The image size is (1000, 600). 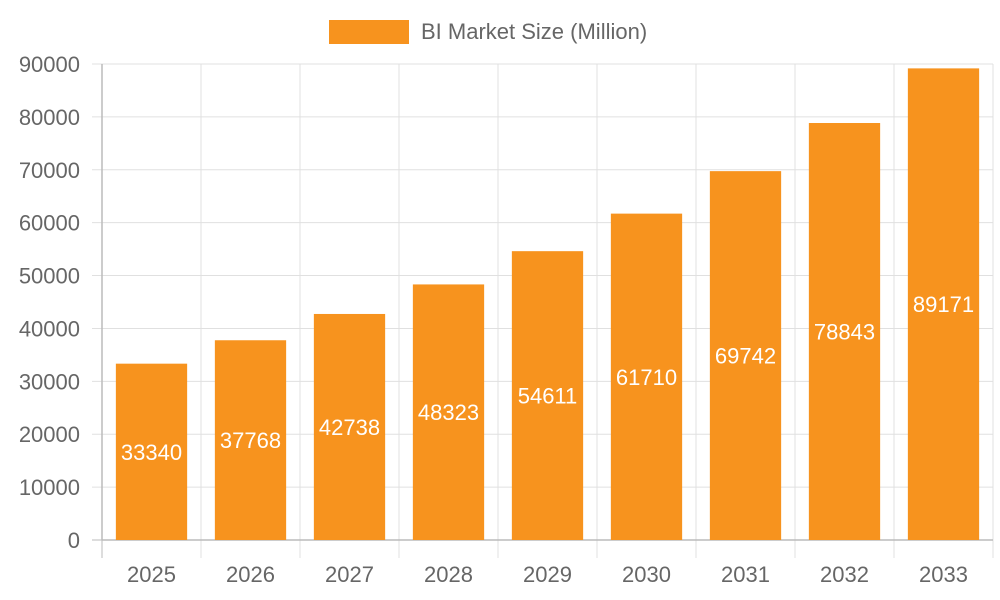 I want to click on bar-2030, so click(x=646, y=376).